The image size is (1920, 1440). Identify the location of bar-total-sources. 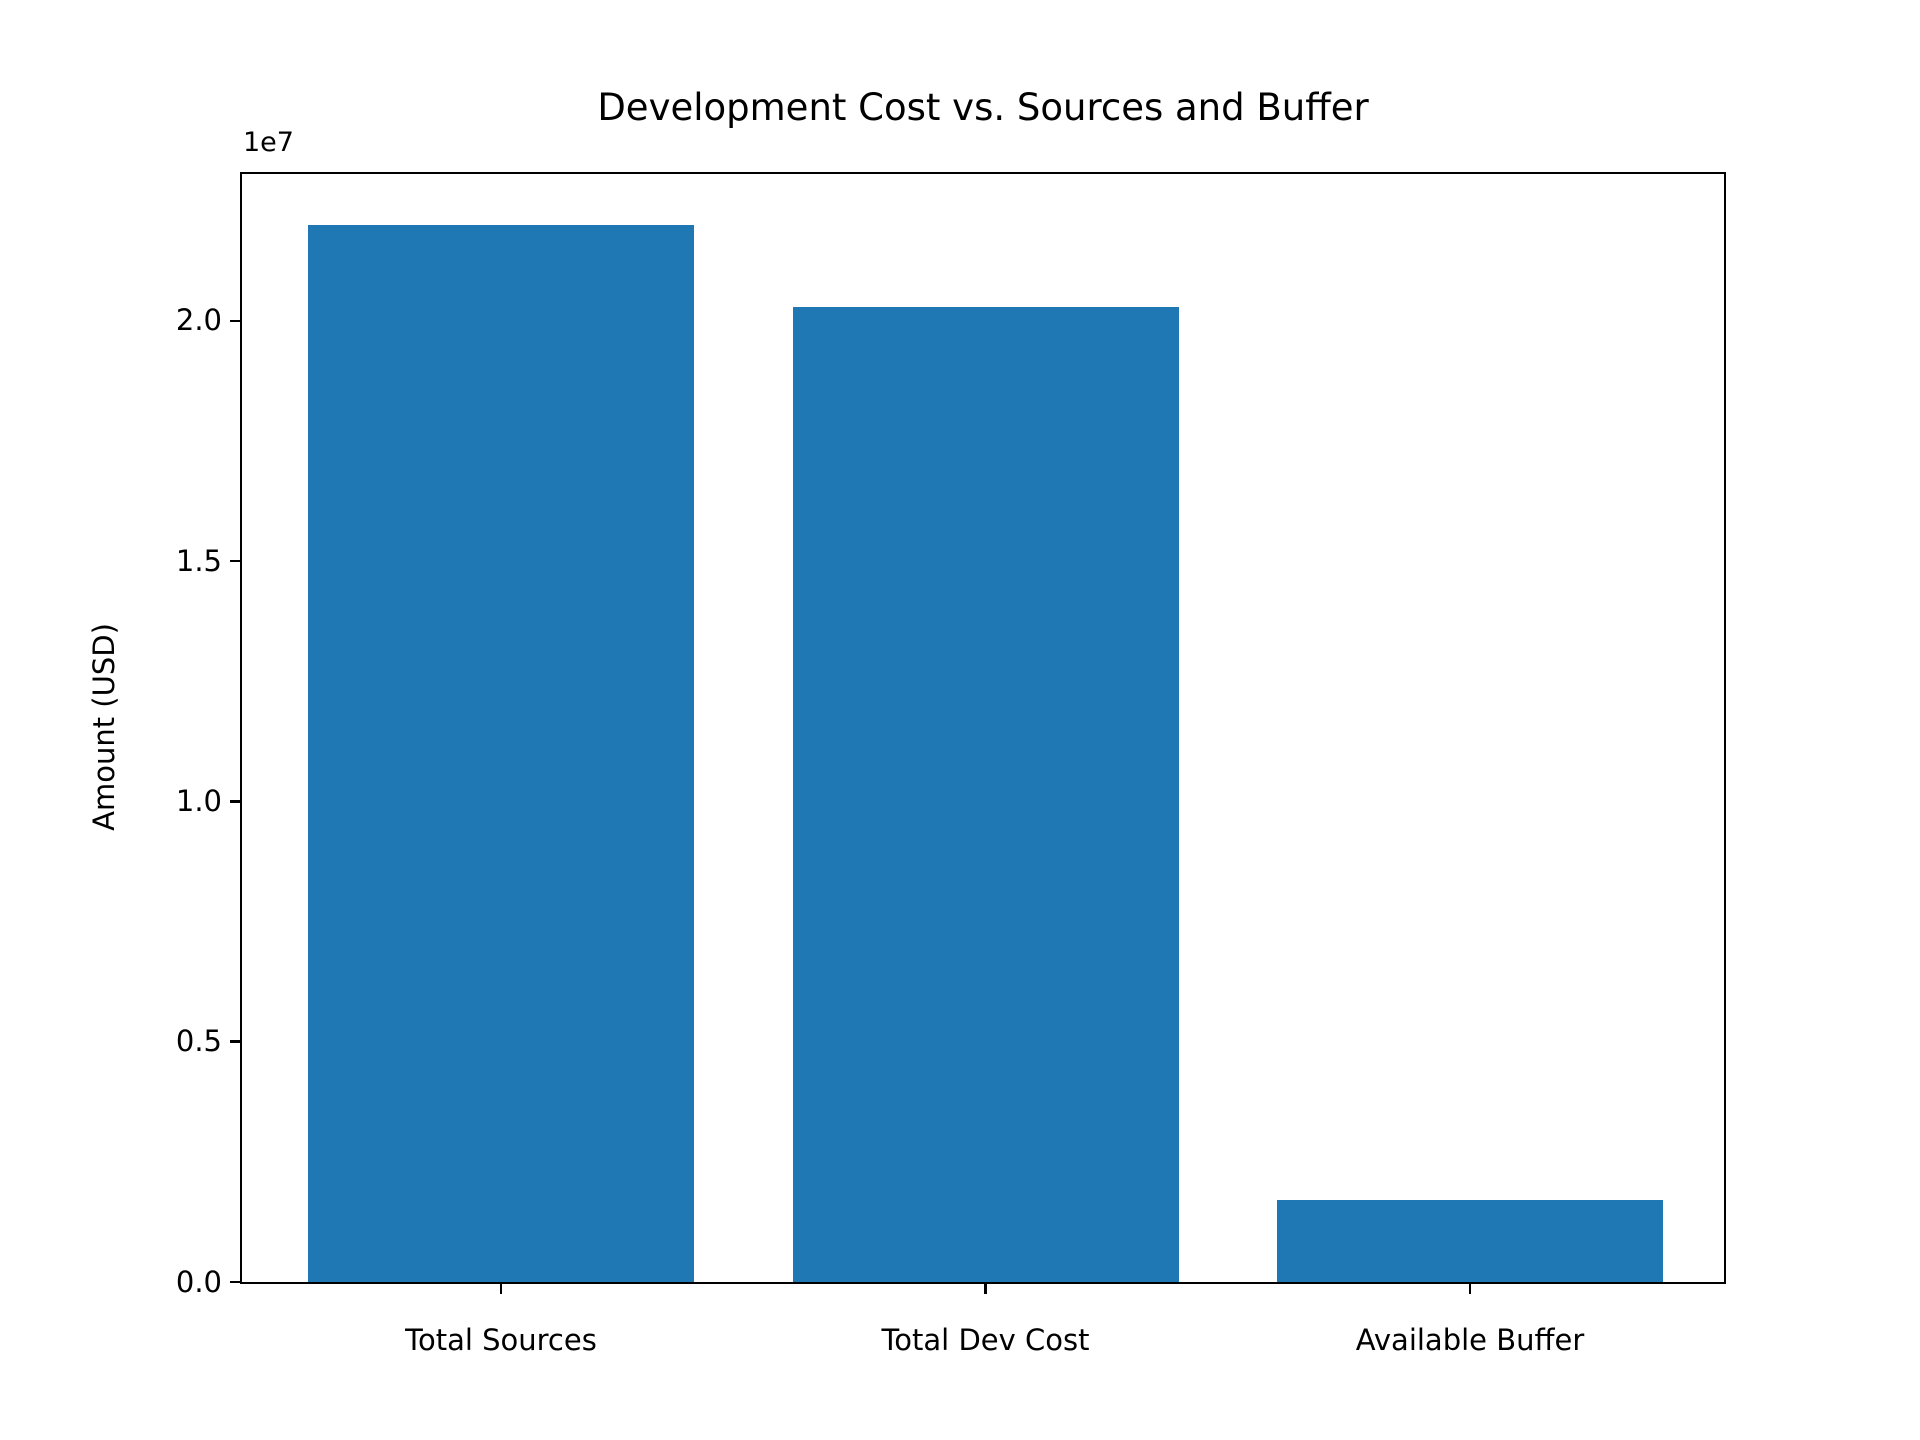
(501, 753).